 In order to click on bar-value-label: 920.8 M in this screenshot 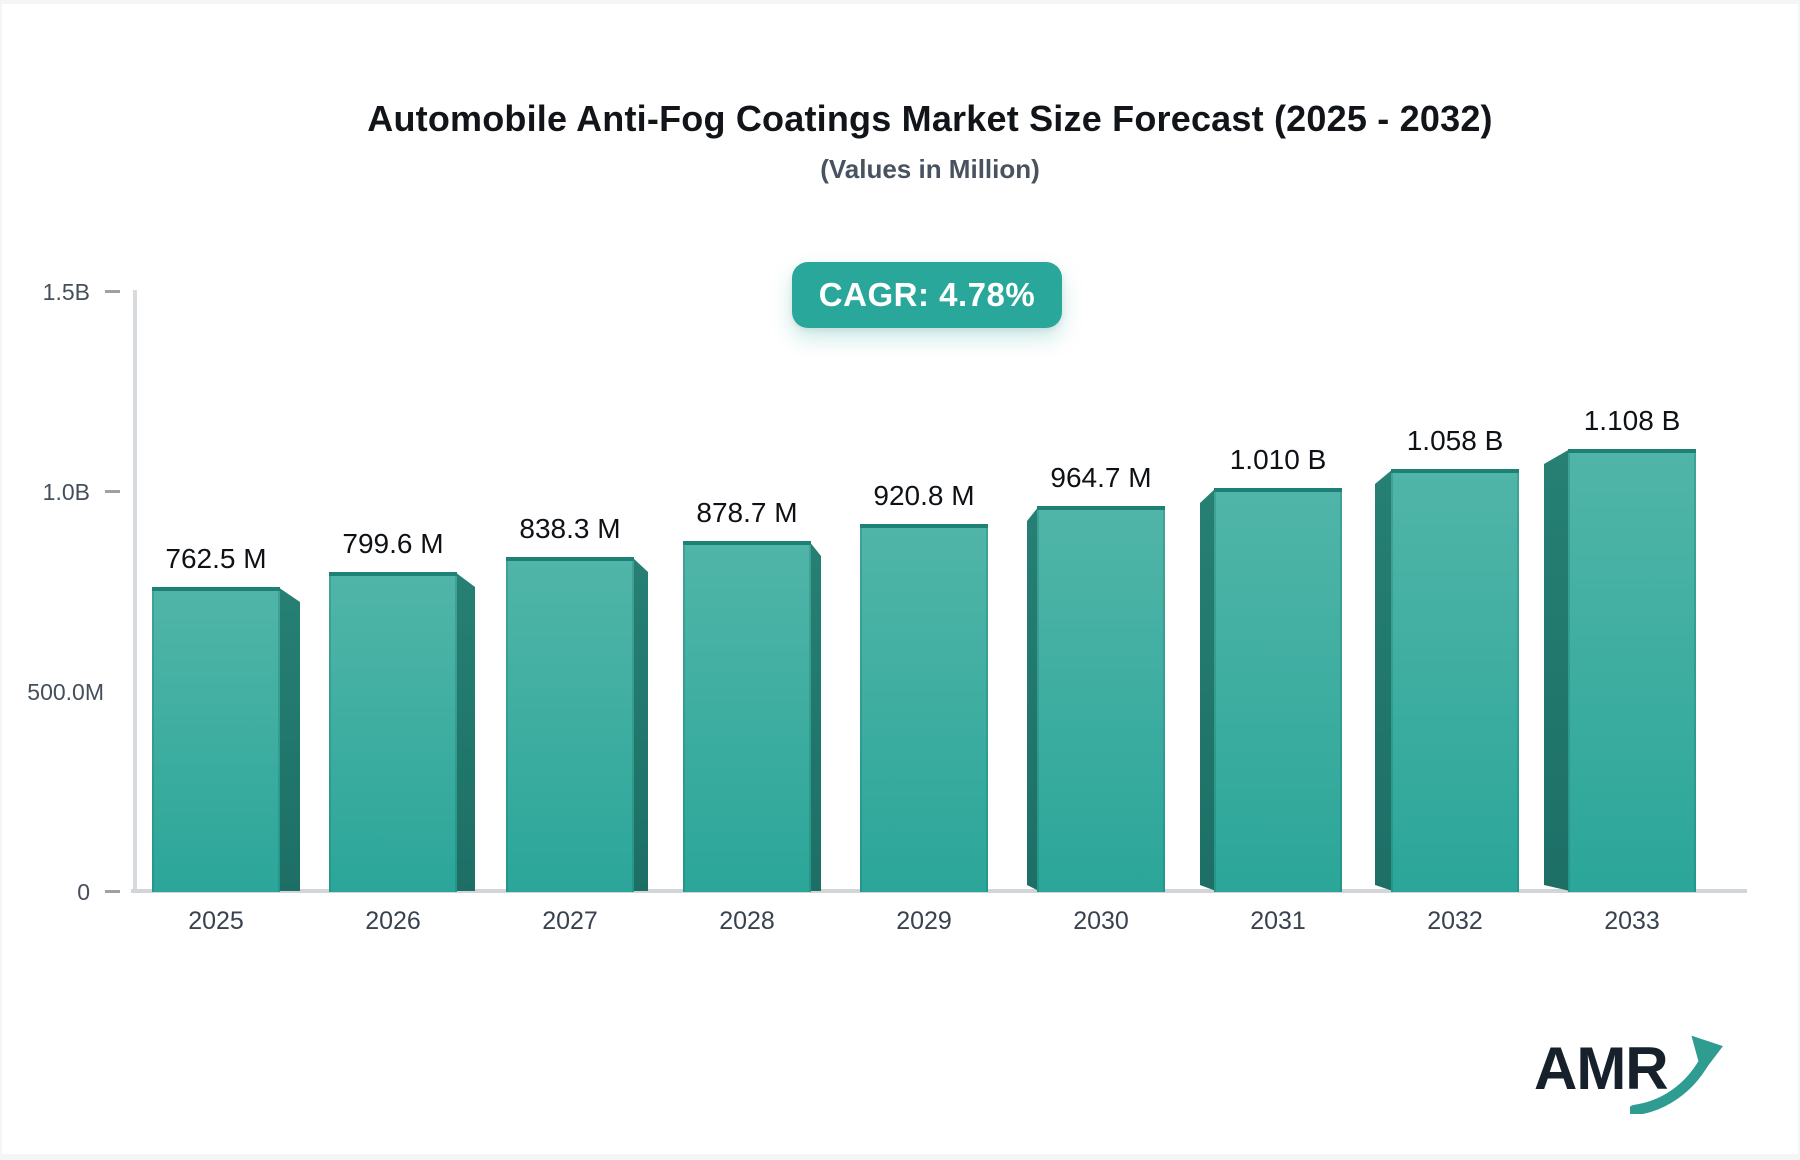, I will do `click(923, 496)`.